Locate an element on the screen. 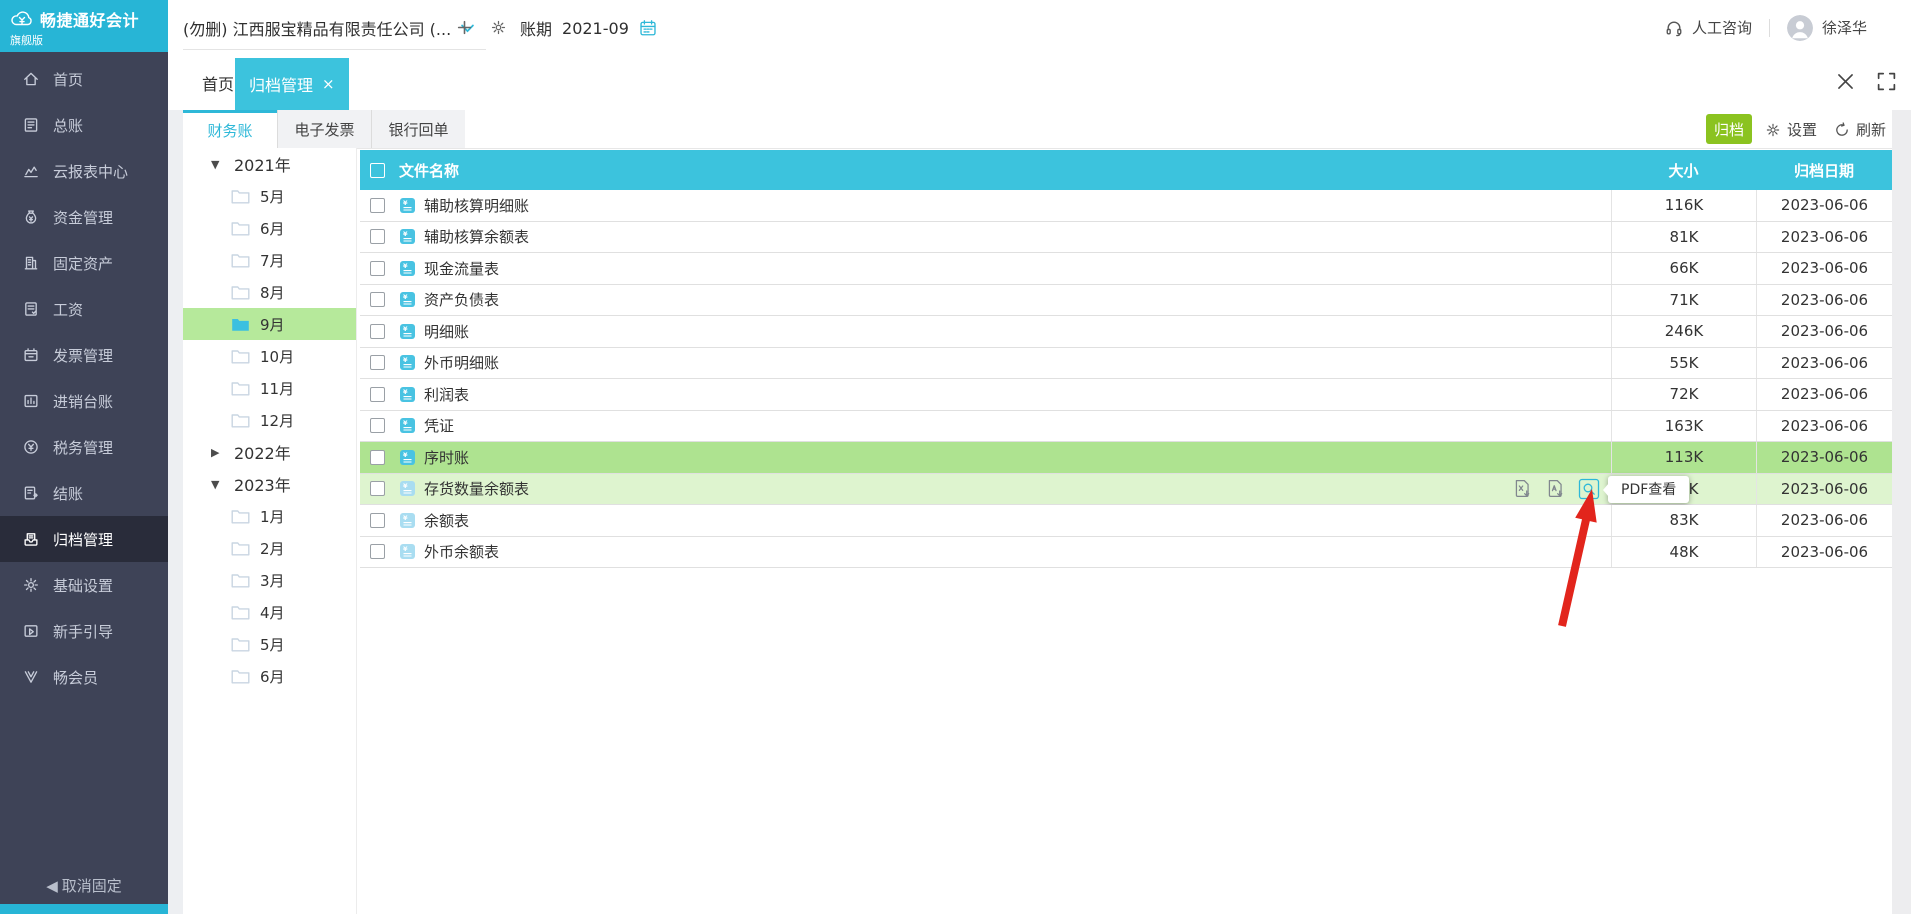 This screenshot has height=914, width=1911. subtab-1: 电子发票 is located at coordinates (324, 129).